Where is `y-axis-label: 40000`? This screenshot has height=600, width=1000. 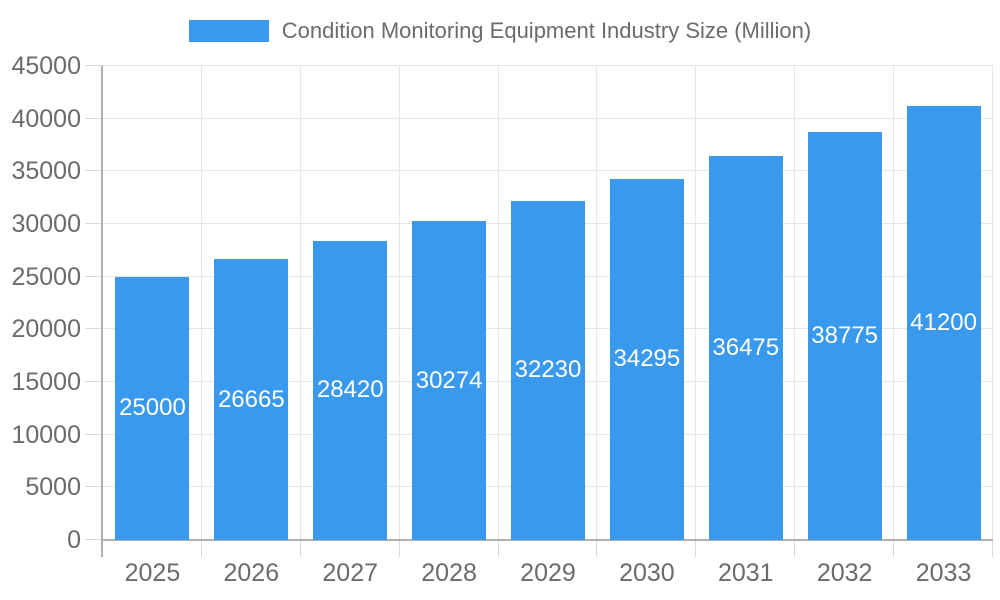 y-axis-label: 40000 is located at coordinates (46, 118).